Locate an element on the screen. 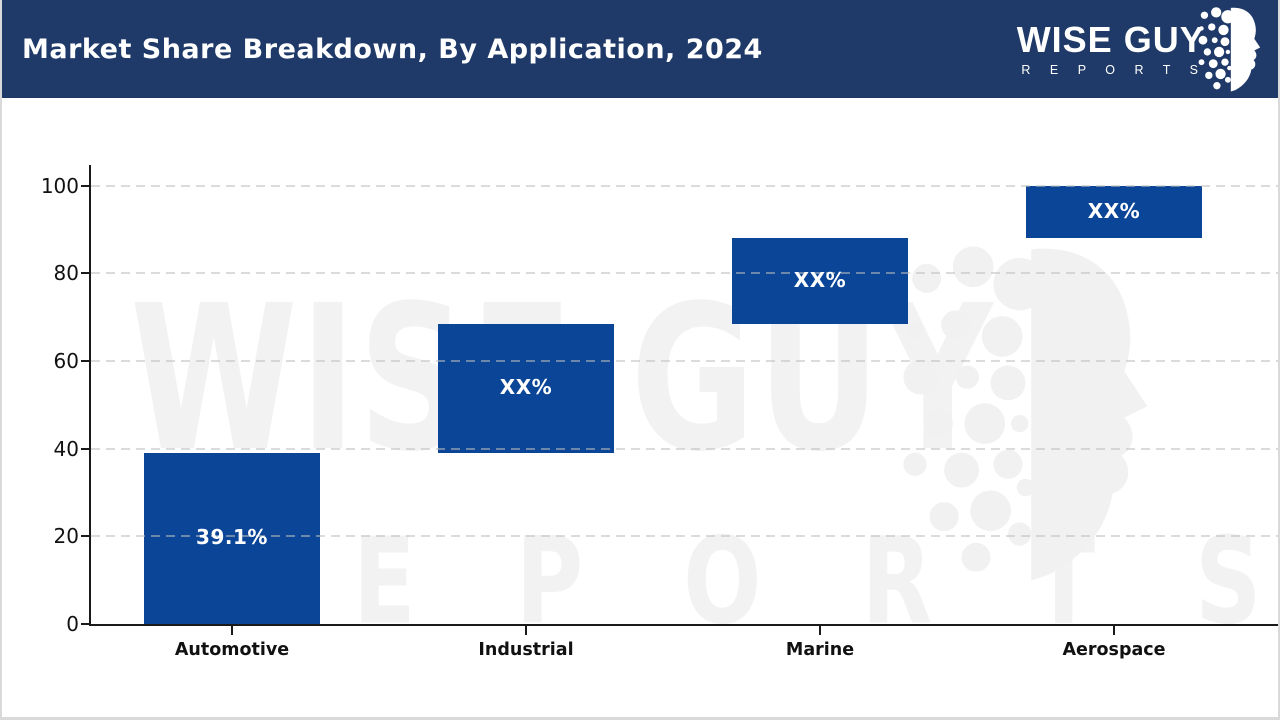 The height and width of the screenshot is (720, 1280). x-tick-aerospace is located at coordinates (1114, 630).